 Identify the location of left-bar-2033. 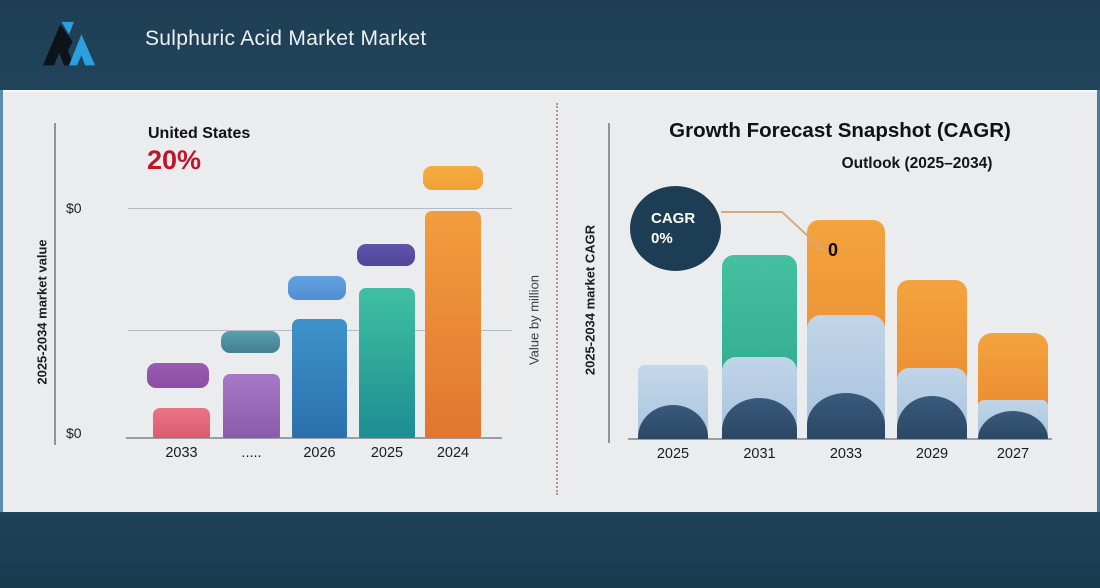
(181, 423).